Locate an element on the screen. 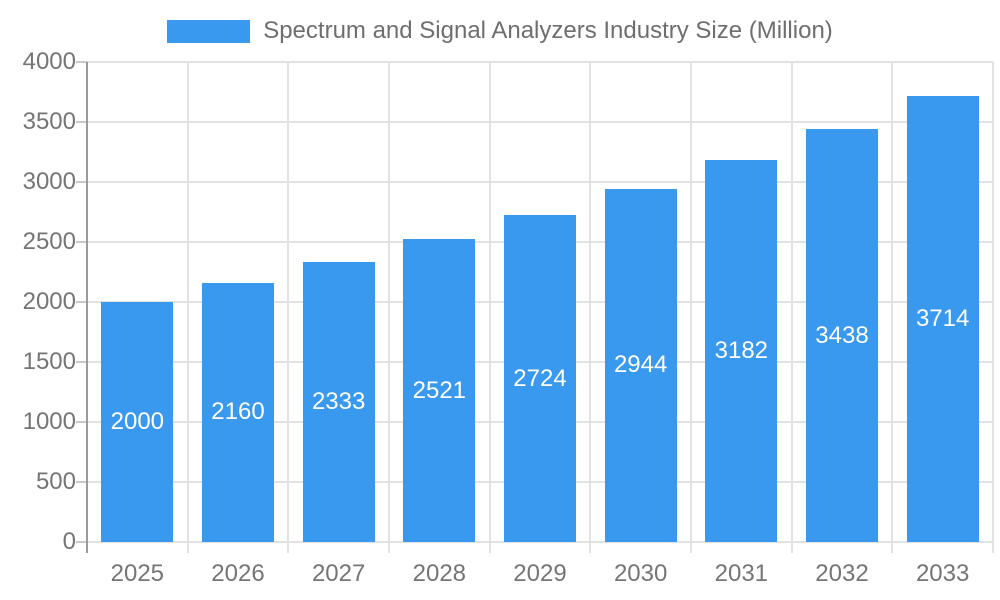 Image resolution: width=1000 pixels, height=600 pixels. y-tick-label: 0 is located at coordinates (69, 541).